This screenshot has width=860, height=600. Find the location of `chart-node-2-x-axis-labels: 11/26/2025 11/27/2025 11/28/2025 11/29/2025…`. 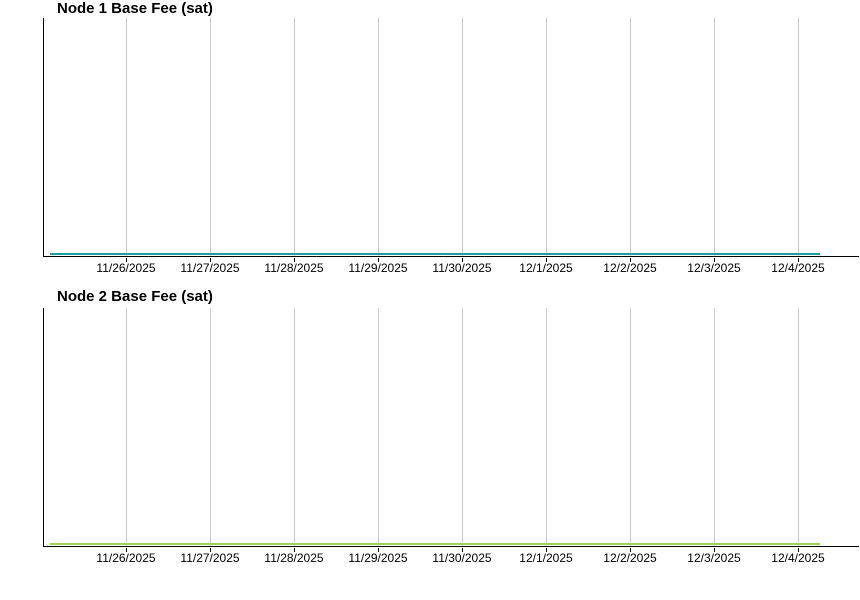

chart-node-2-x-axis-labels: 11/26/2025 11/27/2025 11/28/2025 11/29/2025… is located at coordinates (430, 559).